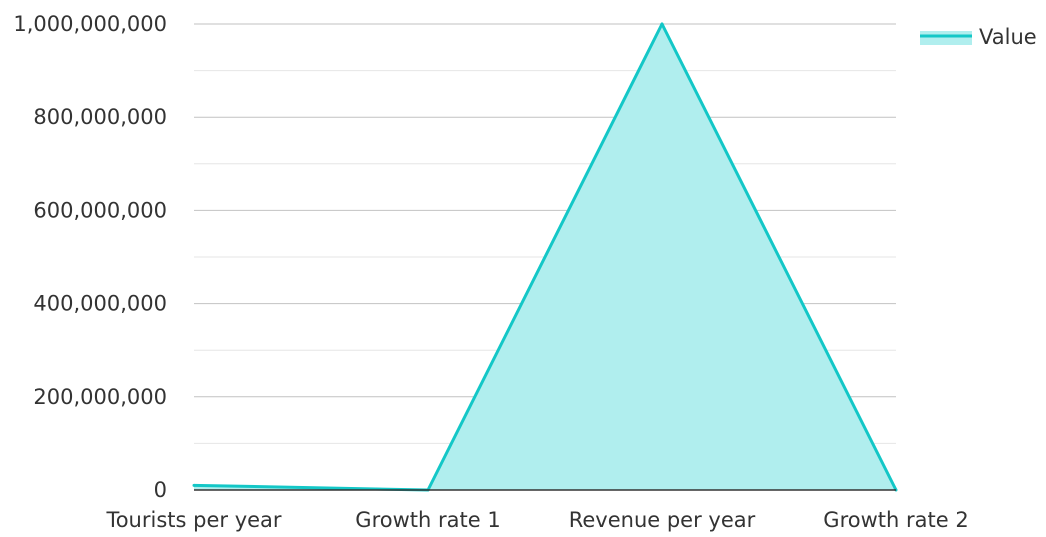 The image size is (1046, 537). Describe the element at coordinates (100, 304) in the screenshot. I see `y-tick-label: 400,000,000` at that location.